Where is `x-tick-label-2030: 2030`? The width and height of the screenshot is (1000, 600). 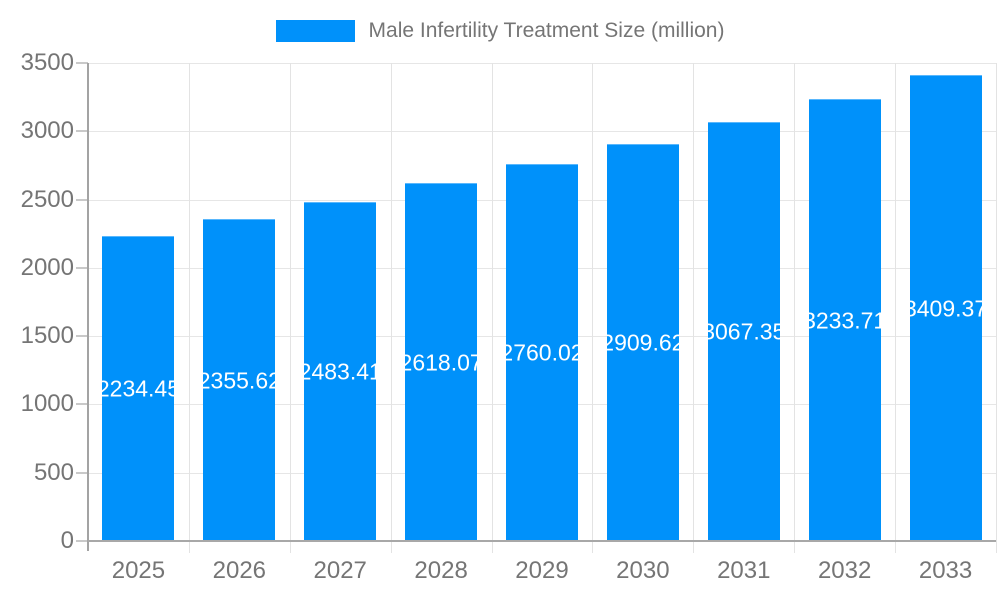
x-tick-label-2030: 2030 is located at coordinates (643, 570).